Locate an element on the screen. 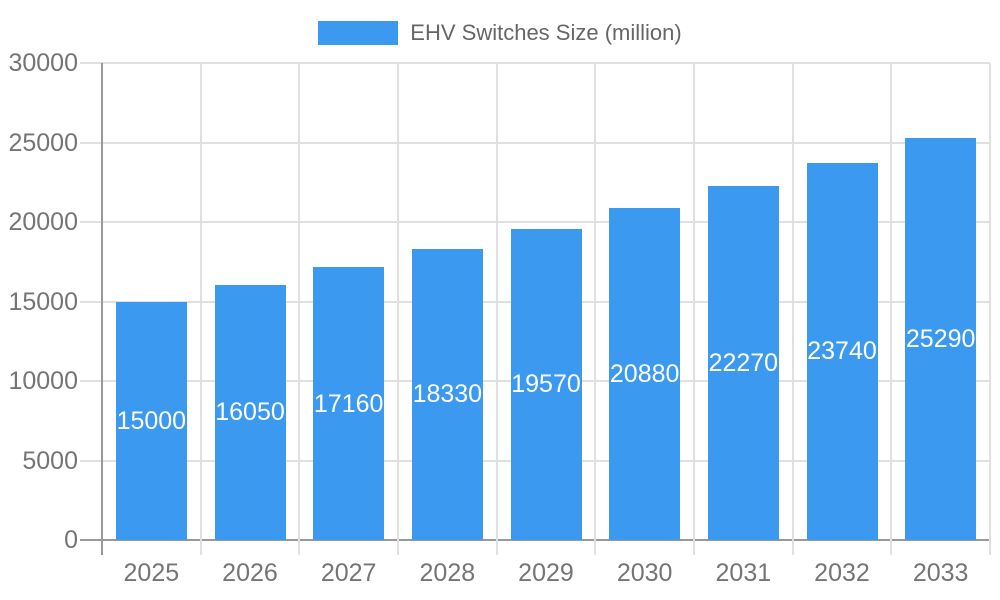 The image size is (1000, 600). legend: EHV Switches Size (million) is located at coordinates (500, 33).